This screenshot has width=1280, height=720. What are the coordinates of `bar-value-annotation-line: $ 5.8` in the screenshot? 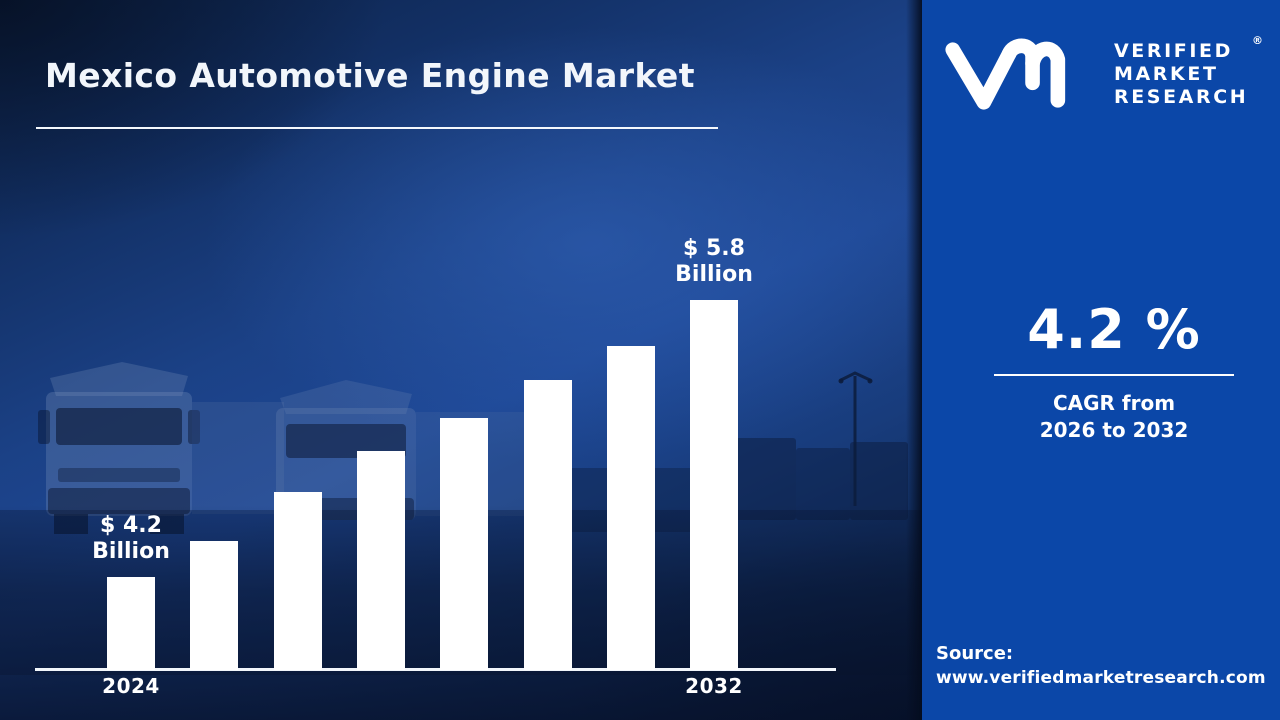 It's located at (714, 248).